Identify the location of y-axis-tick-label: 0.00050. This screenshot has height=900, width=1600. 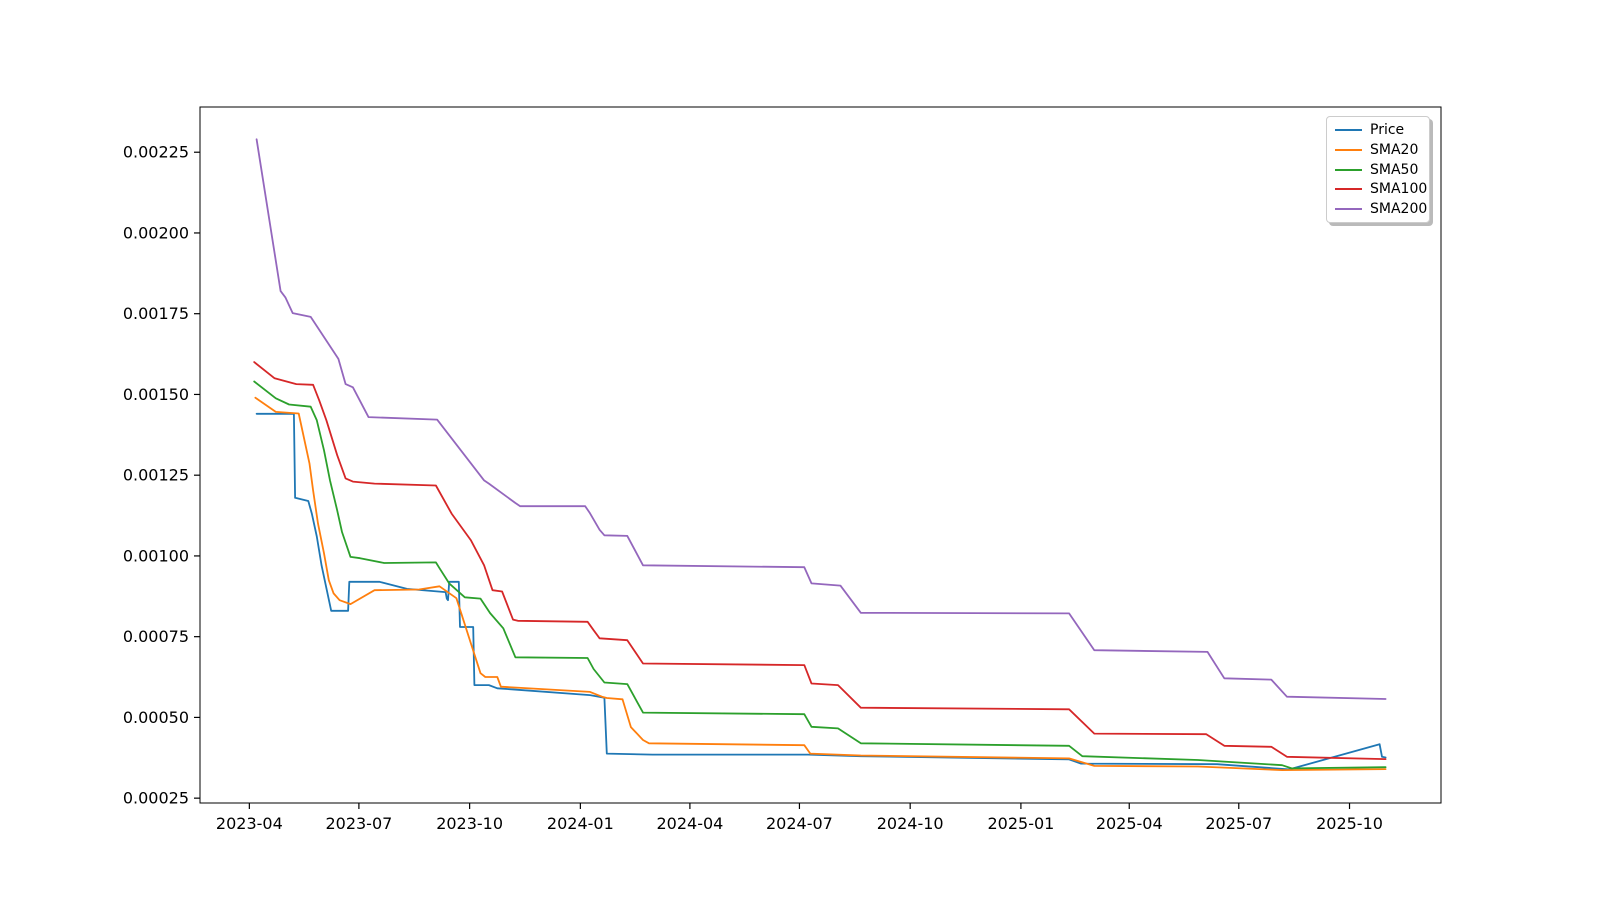
(156, 717).